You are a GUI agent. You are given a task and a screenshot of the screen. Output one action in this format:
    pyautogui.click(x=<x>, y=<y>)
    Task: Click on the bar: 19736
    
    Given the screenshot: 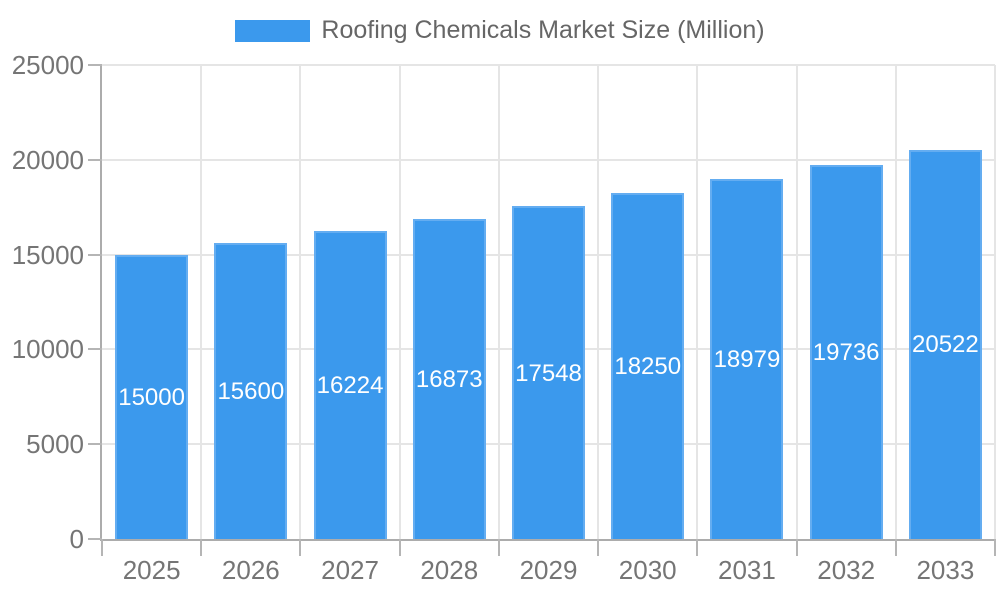 What is the action you would take?
    pyautogui.click(x=846, y=351)
    